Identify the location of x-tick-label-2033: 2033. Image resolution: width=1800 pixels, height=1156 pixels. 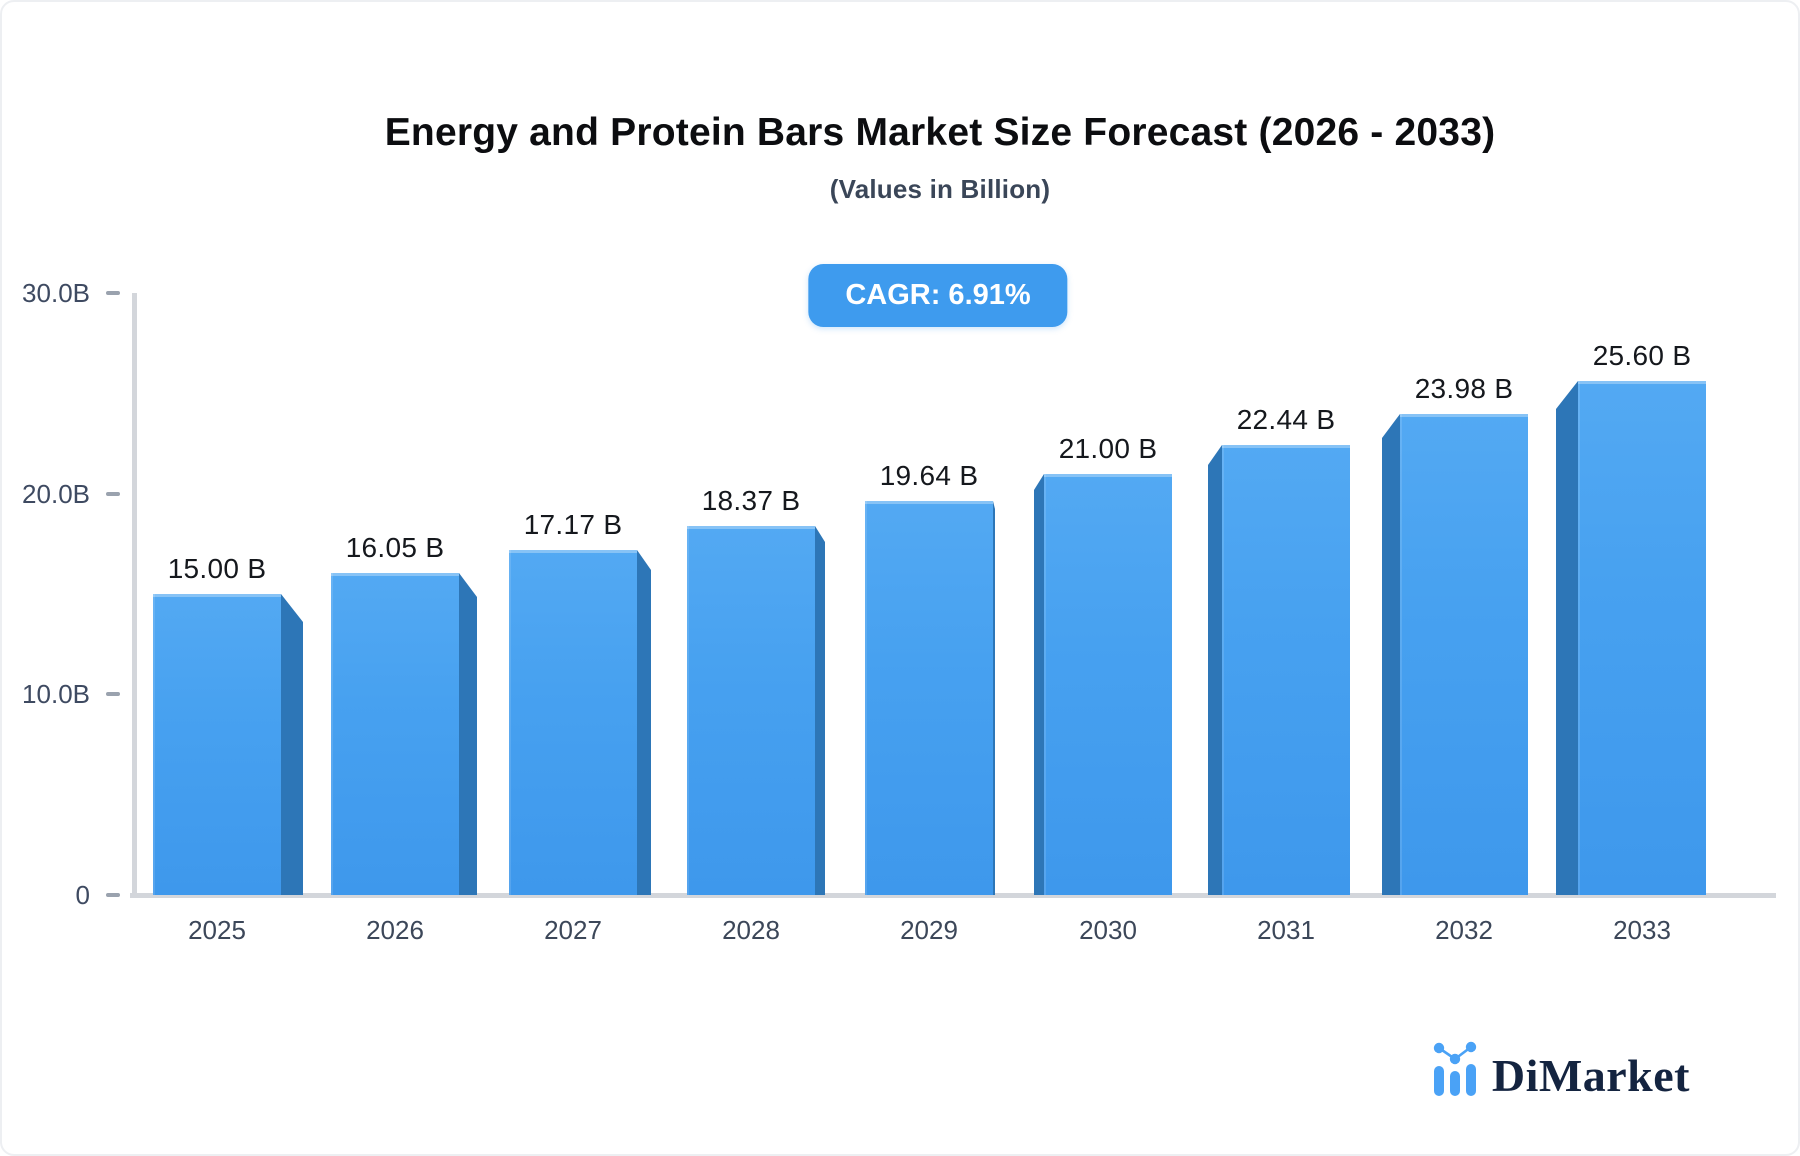
(1642, 930).